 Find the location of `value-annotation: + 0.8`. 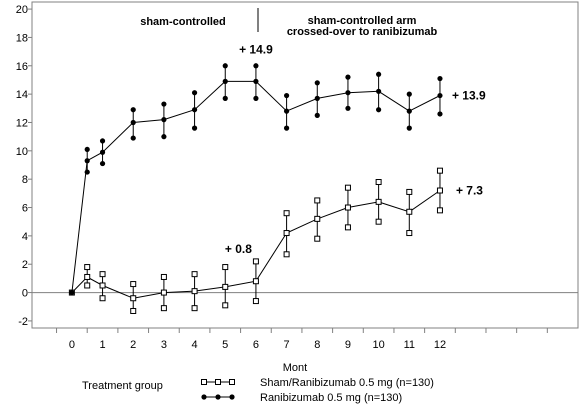

value-annotation: + 0.8 is located at coordinates (238, 249).